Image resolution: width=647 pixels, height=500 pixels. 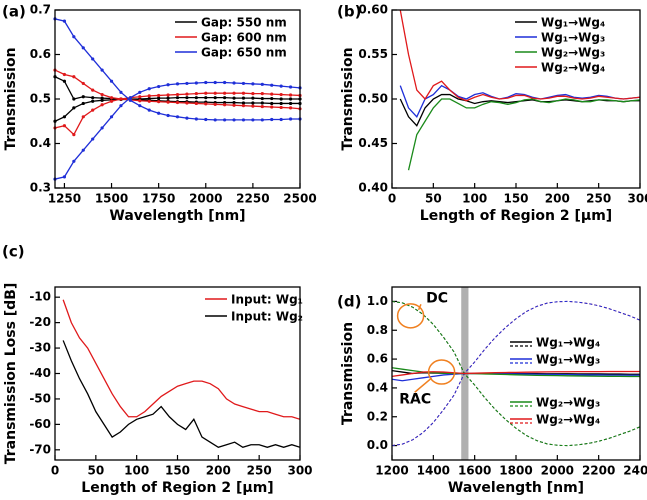 I want to click on y-tick-label: -20, so click(x=40, y=322).